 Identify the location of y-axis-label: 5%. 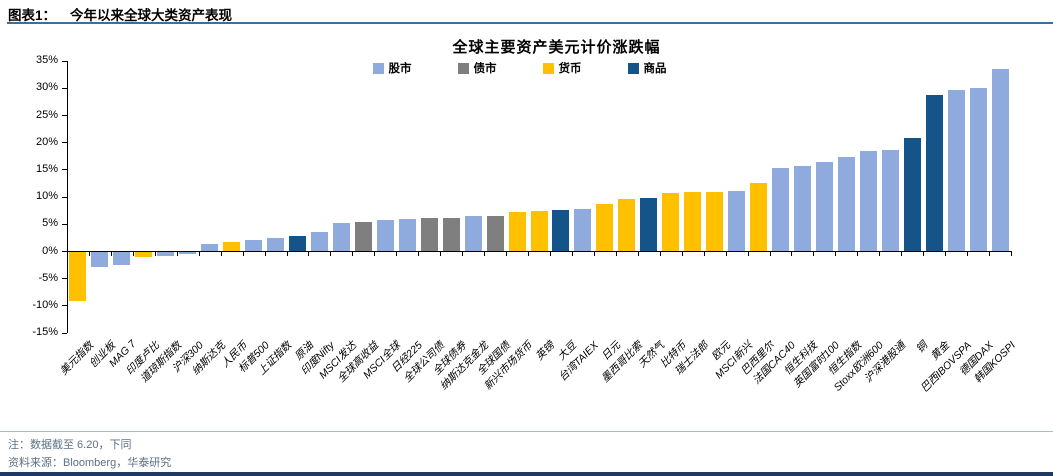
(50, 223).